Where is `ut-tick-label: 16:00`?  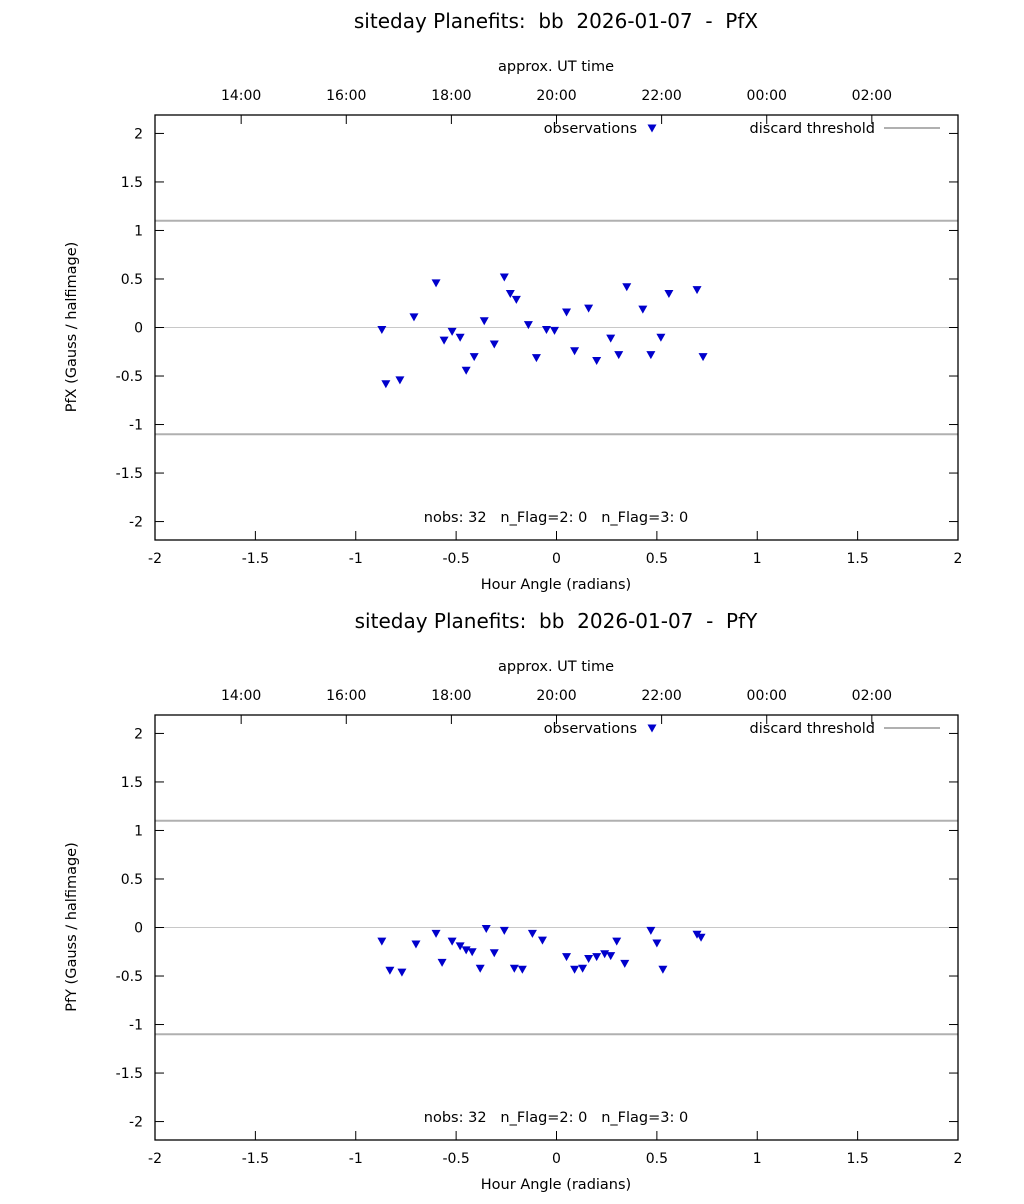 ut-tick-label: 16:00 is located at coordinates (346, 96).